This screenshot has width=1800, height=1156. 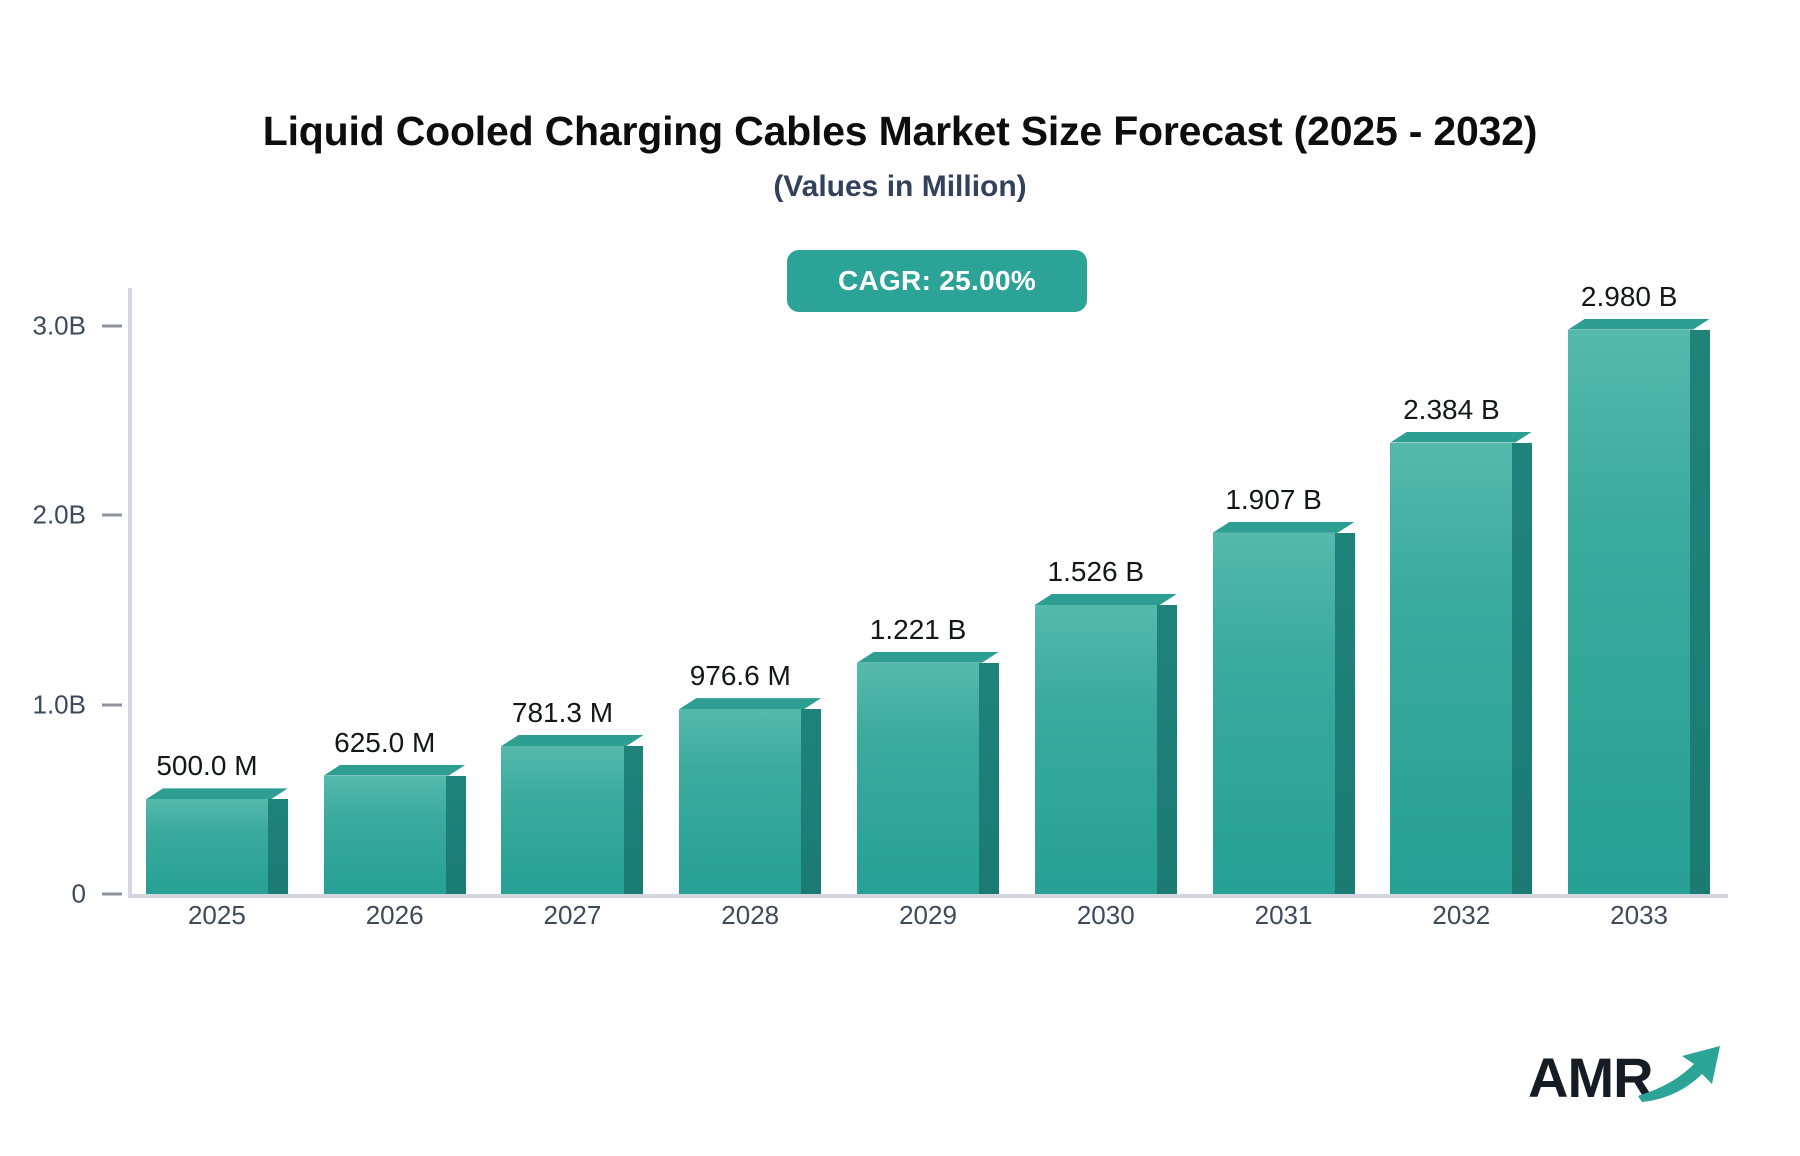 What do you see at coordinates (385, 742) in the screenshot?
I see `bar-value-label: 625.0 M` at bounding box center [385, 742].